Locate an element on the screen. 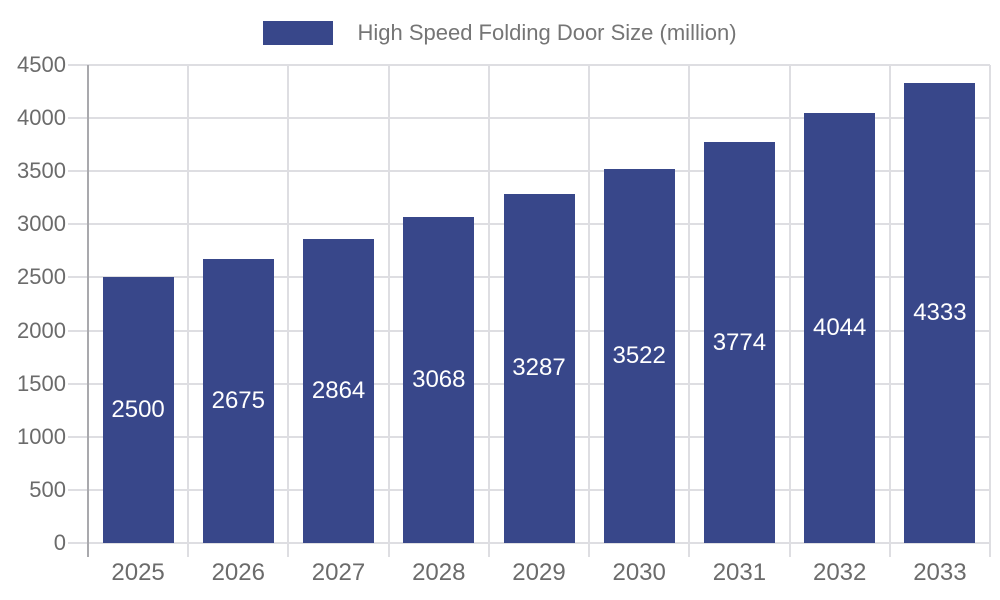  x-axis-tick-label: 2028 is located at coordinates (439, 572).